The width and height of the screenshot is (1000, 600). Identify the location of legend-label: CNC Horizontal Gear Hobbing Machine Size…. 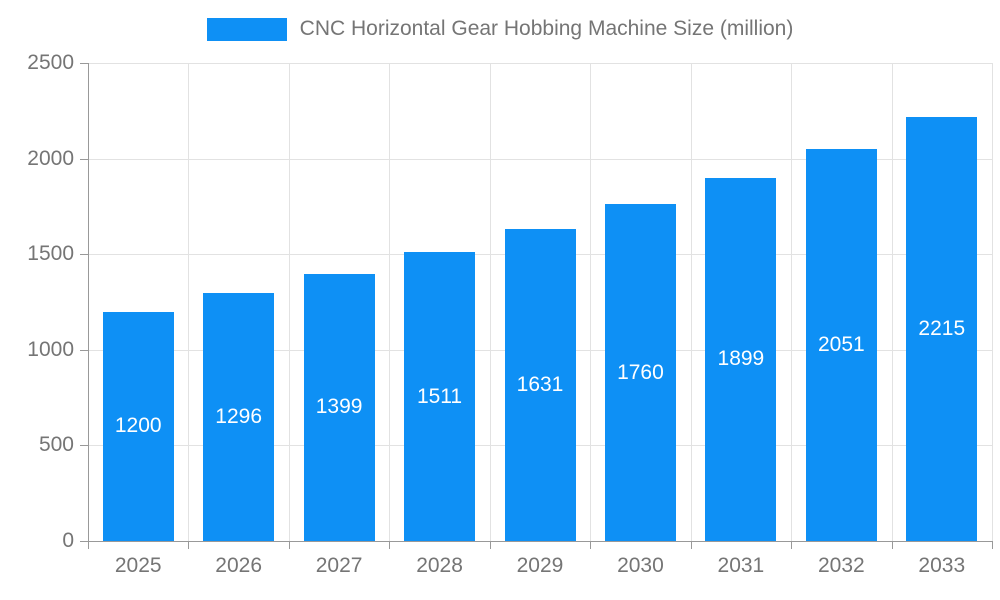
(546, 28).